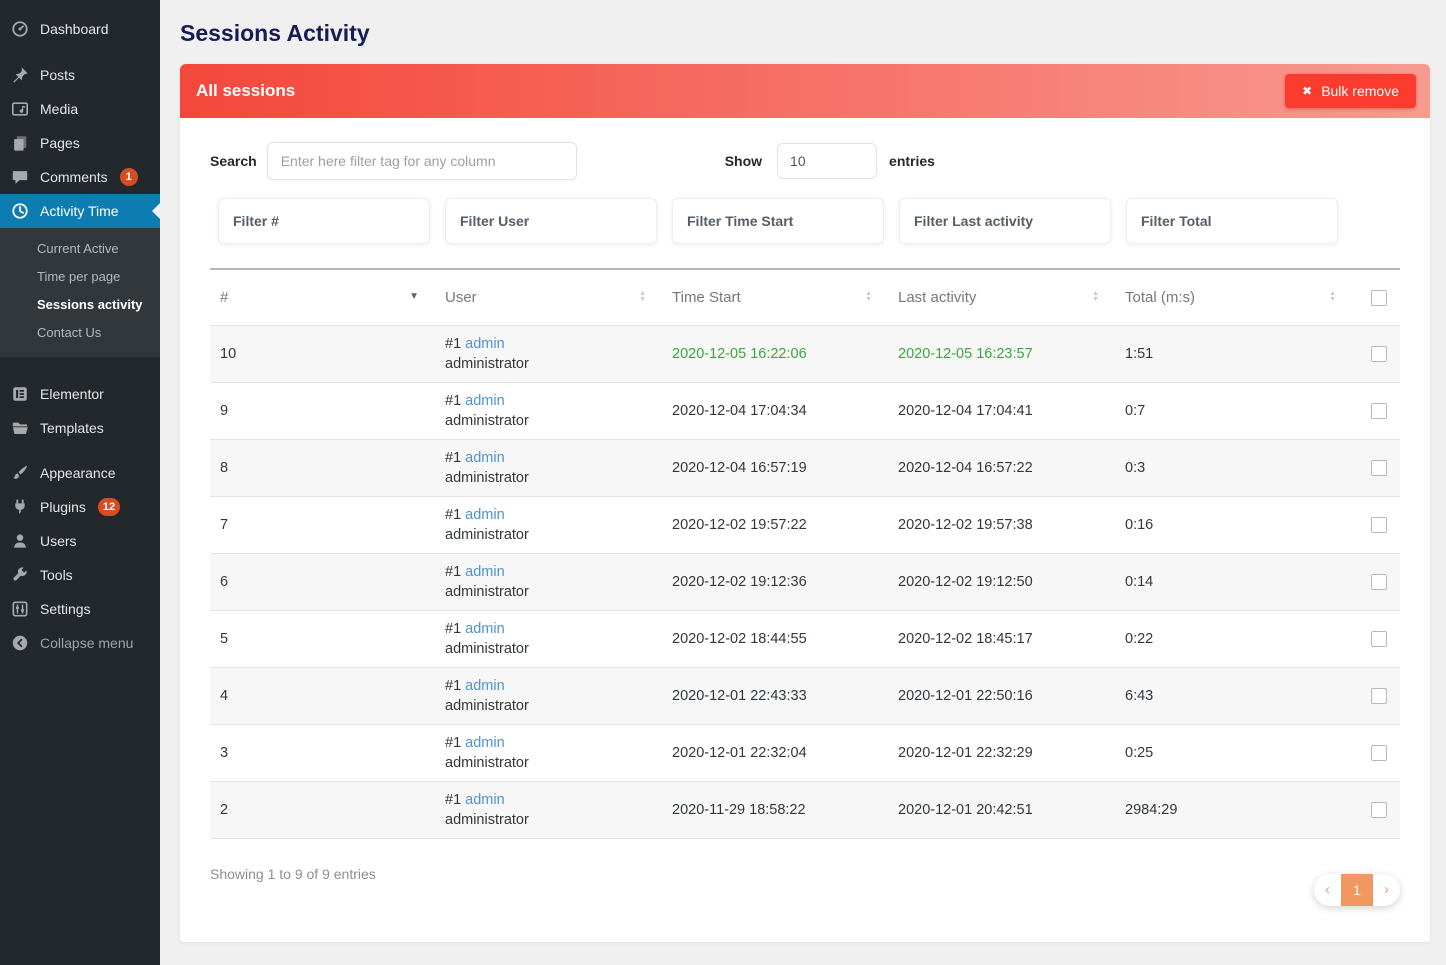  Describe the element at coordinates (1386, 890) in the screenshot. I see `pagination-next-button: ›` at that location.